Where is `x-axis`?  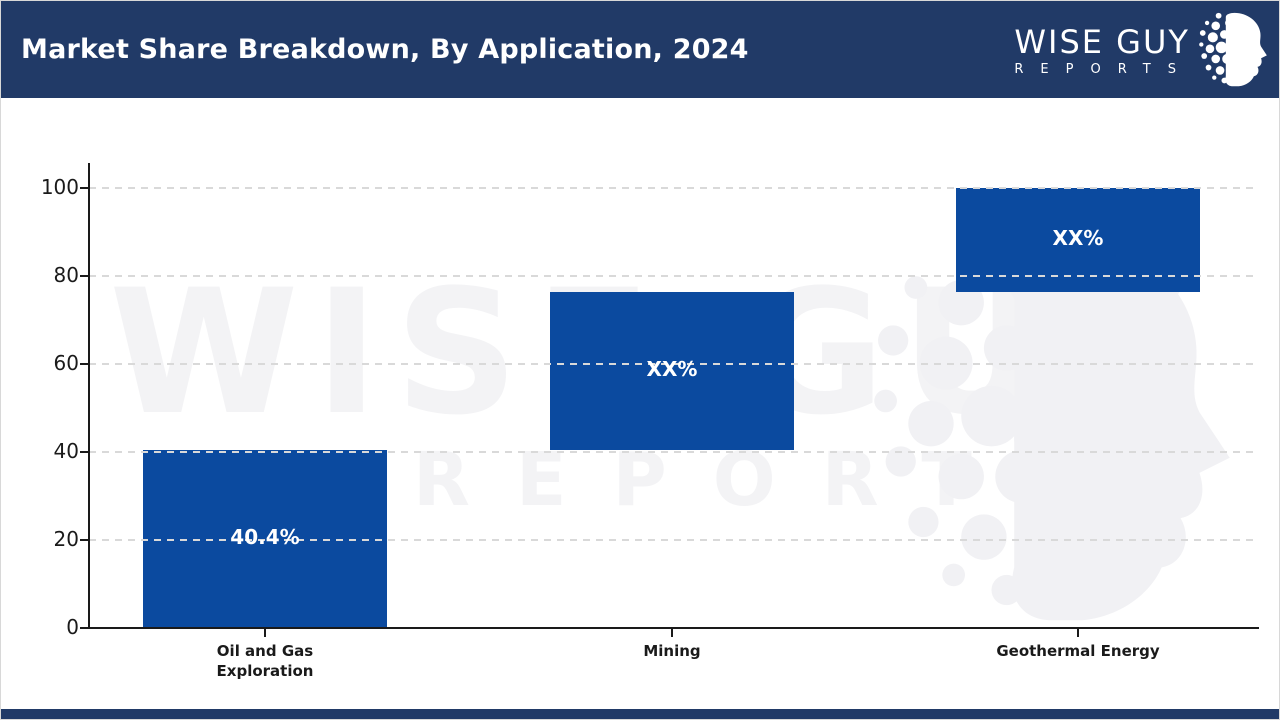 x-axis is located at coordinates (673, 628).